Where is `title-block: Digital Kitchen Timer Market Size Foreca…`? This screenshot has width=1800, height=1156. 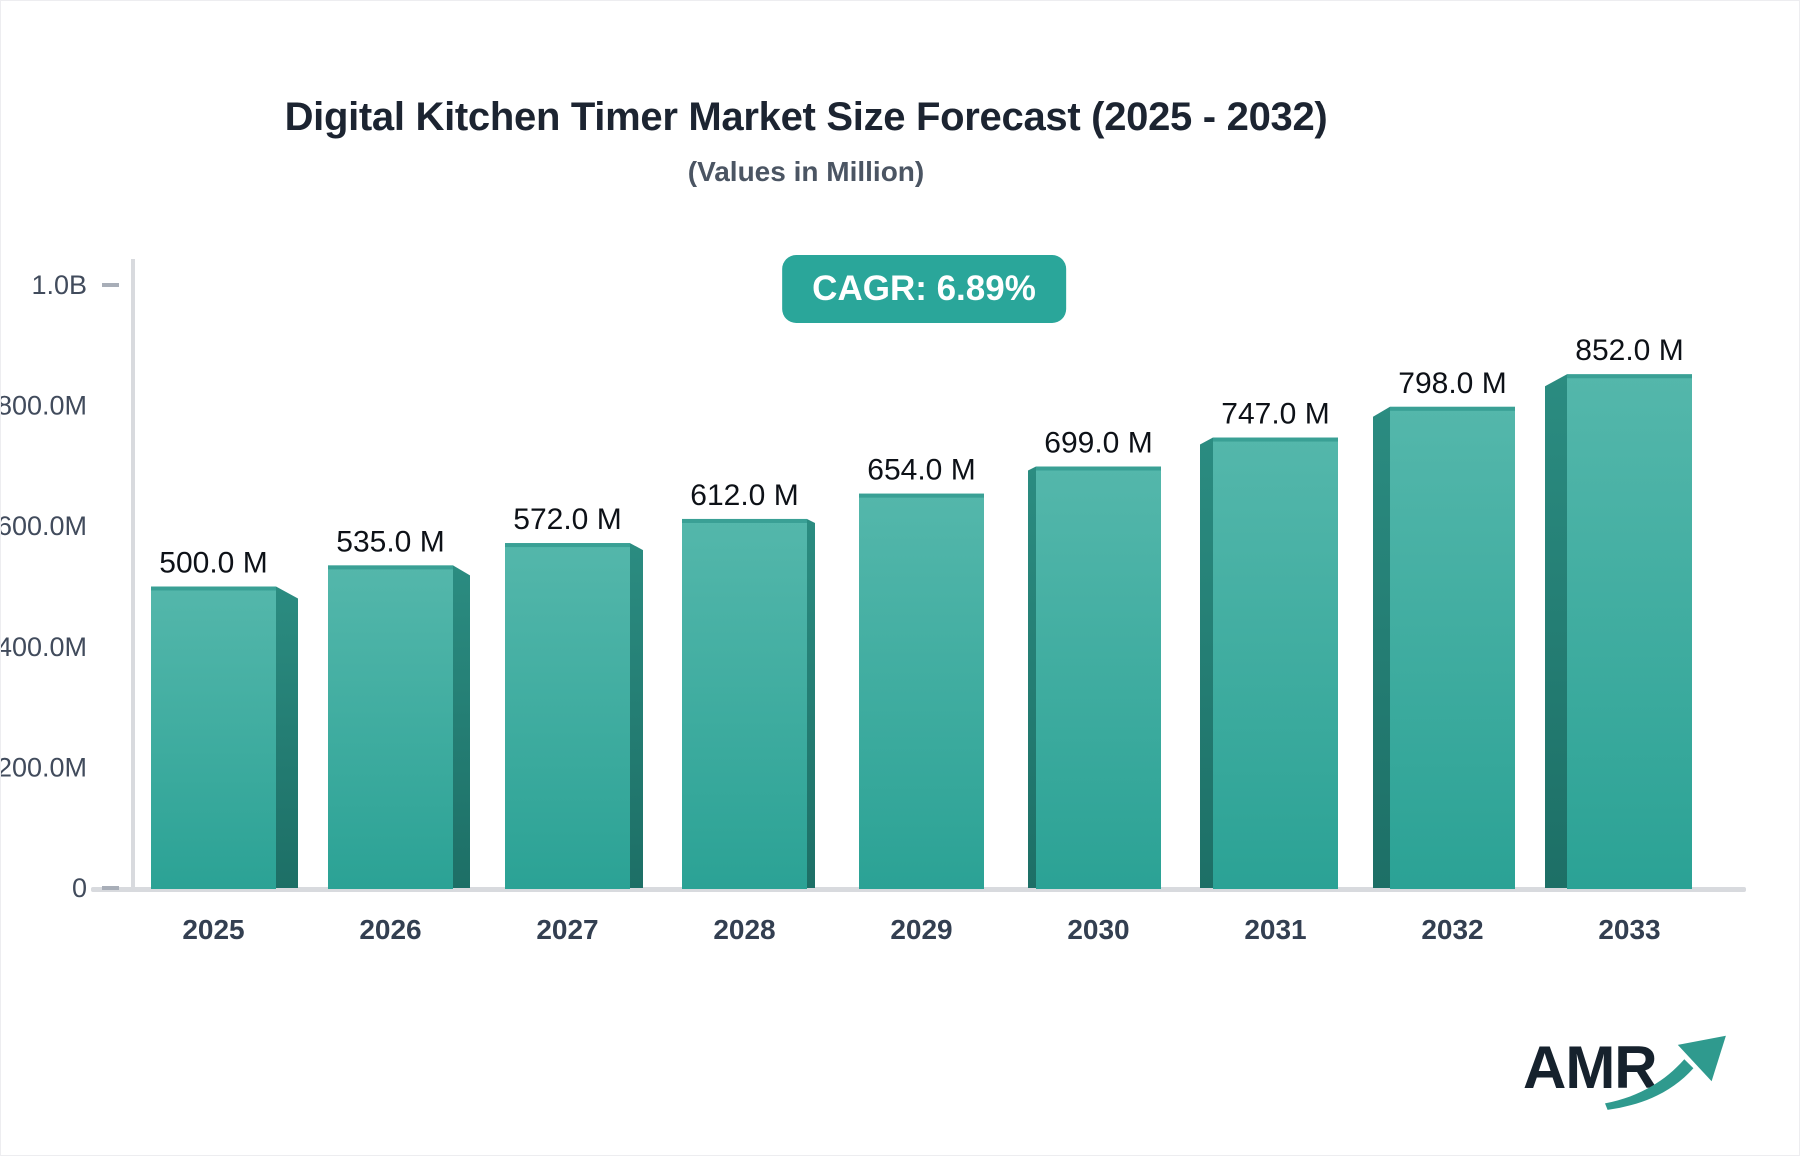
title-block: Digital Kitchen Timer Market Size Foreca… is located at coordinates (806, 141).